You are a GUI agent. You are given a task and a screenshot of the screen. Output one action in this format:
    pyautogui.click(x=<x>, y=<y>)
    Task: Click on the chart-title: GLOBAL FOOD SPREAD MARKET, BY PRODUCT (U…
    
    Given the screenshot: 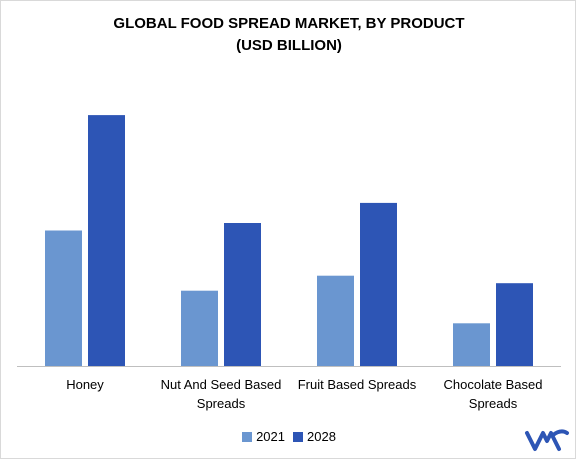 What is the action you would take?
    pyautogui.click(x=288, y=35)
    